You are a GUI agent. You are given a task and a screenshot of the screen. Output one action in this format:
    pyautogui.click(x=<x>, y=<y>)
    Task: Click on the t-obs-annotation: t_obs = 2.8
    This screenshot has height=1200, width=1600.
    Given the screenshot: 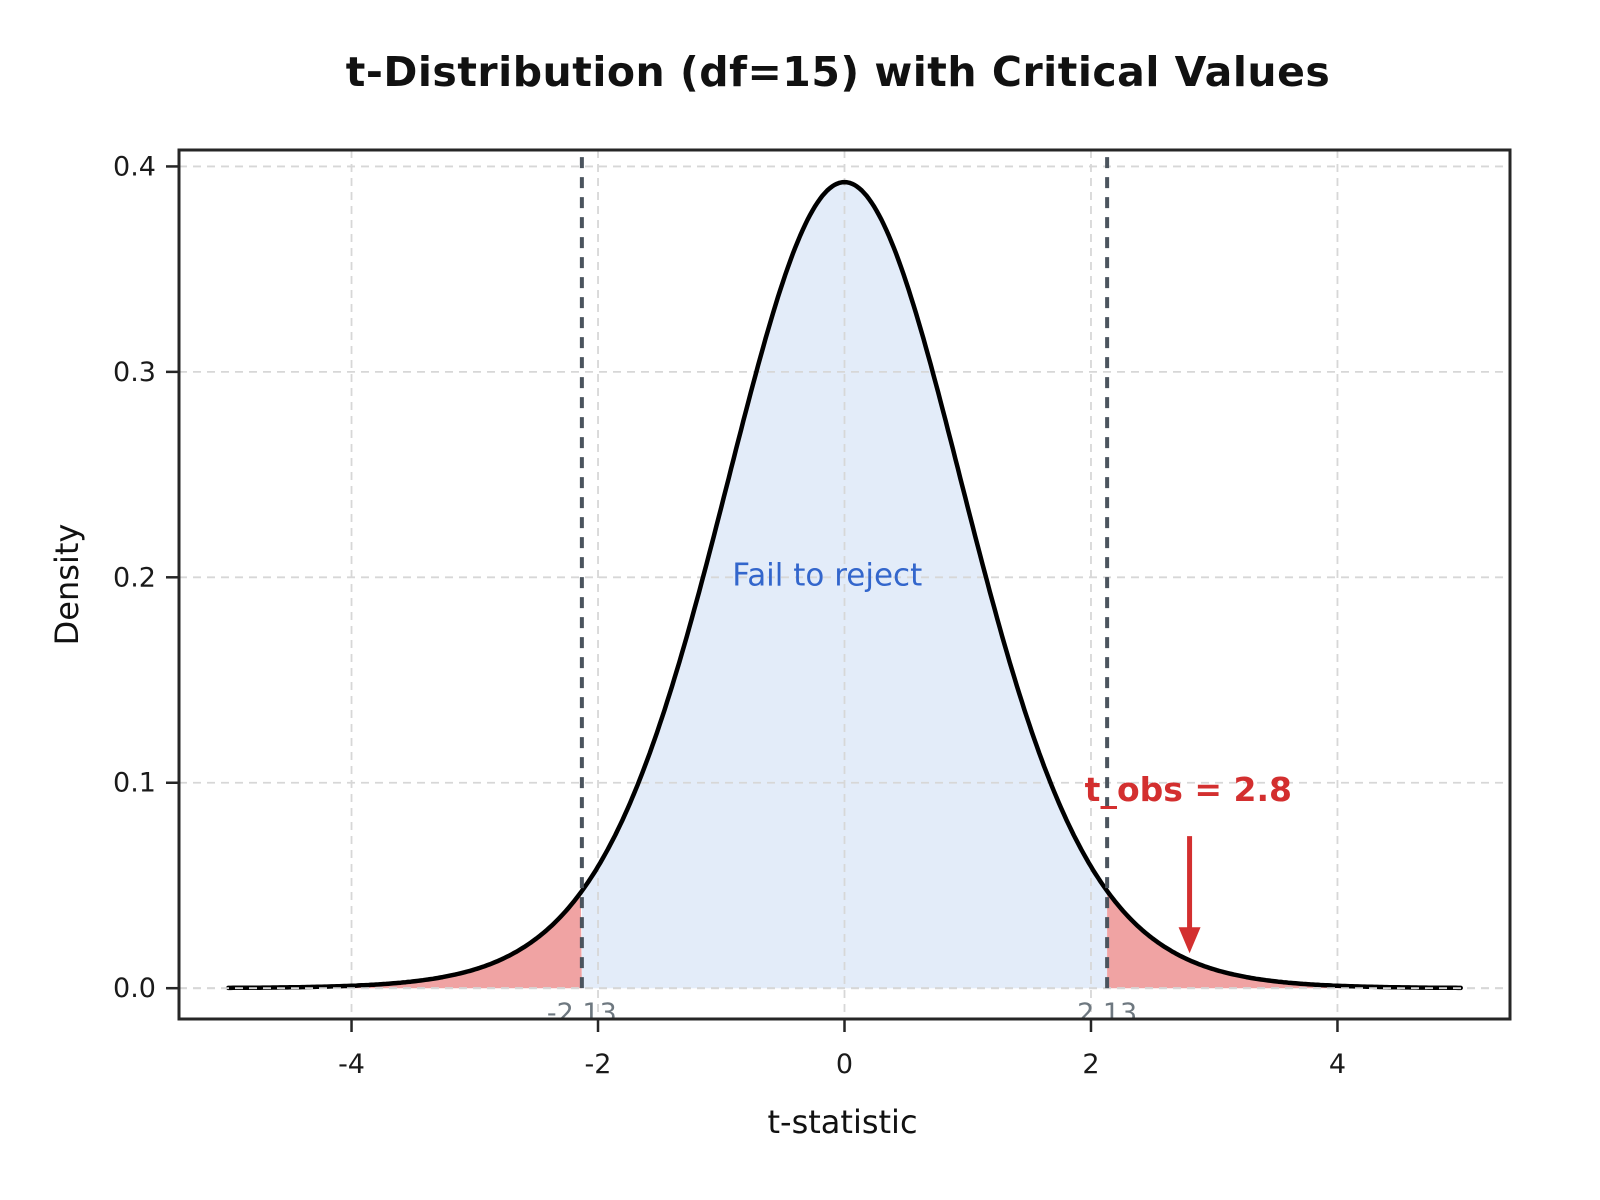 What is the action you would take?
    pyautogui.click(x=1188, y=789)
    